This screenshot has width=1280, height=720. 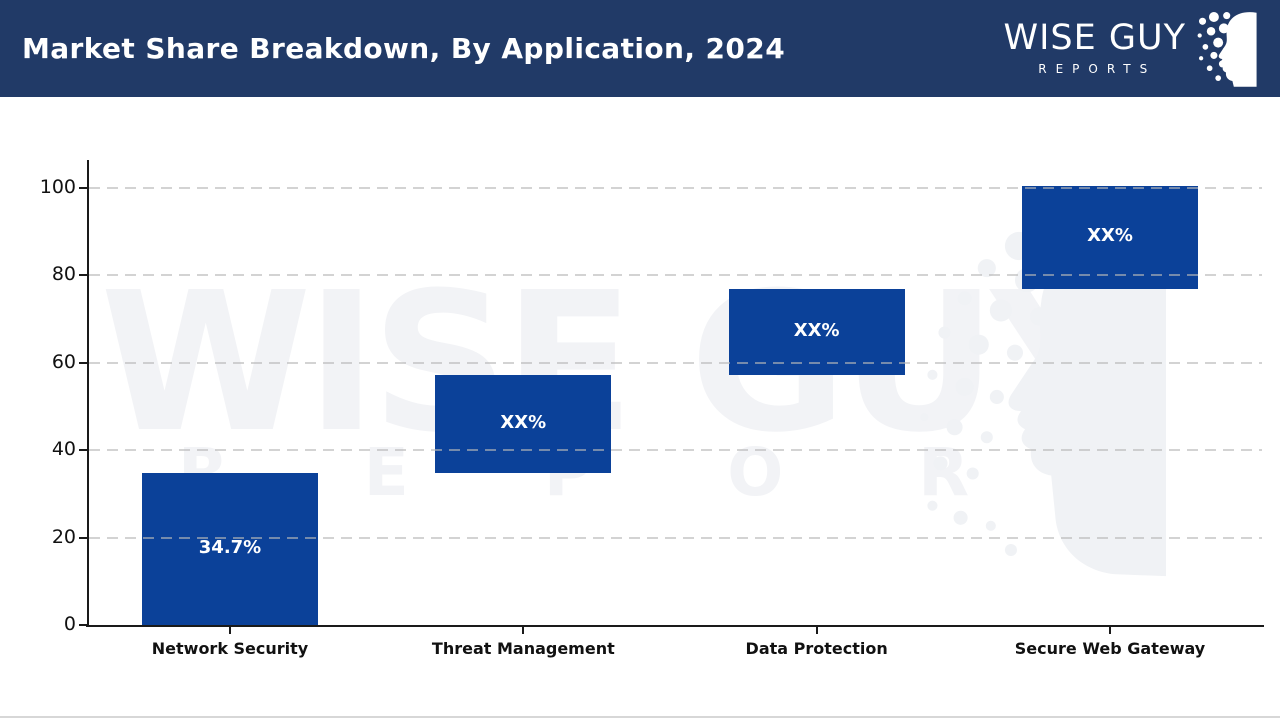 What do you see at coordinates (88, 393) in the screenshot?
I see `y-axis-line` at bounding box center [88, 393].